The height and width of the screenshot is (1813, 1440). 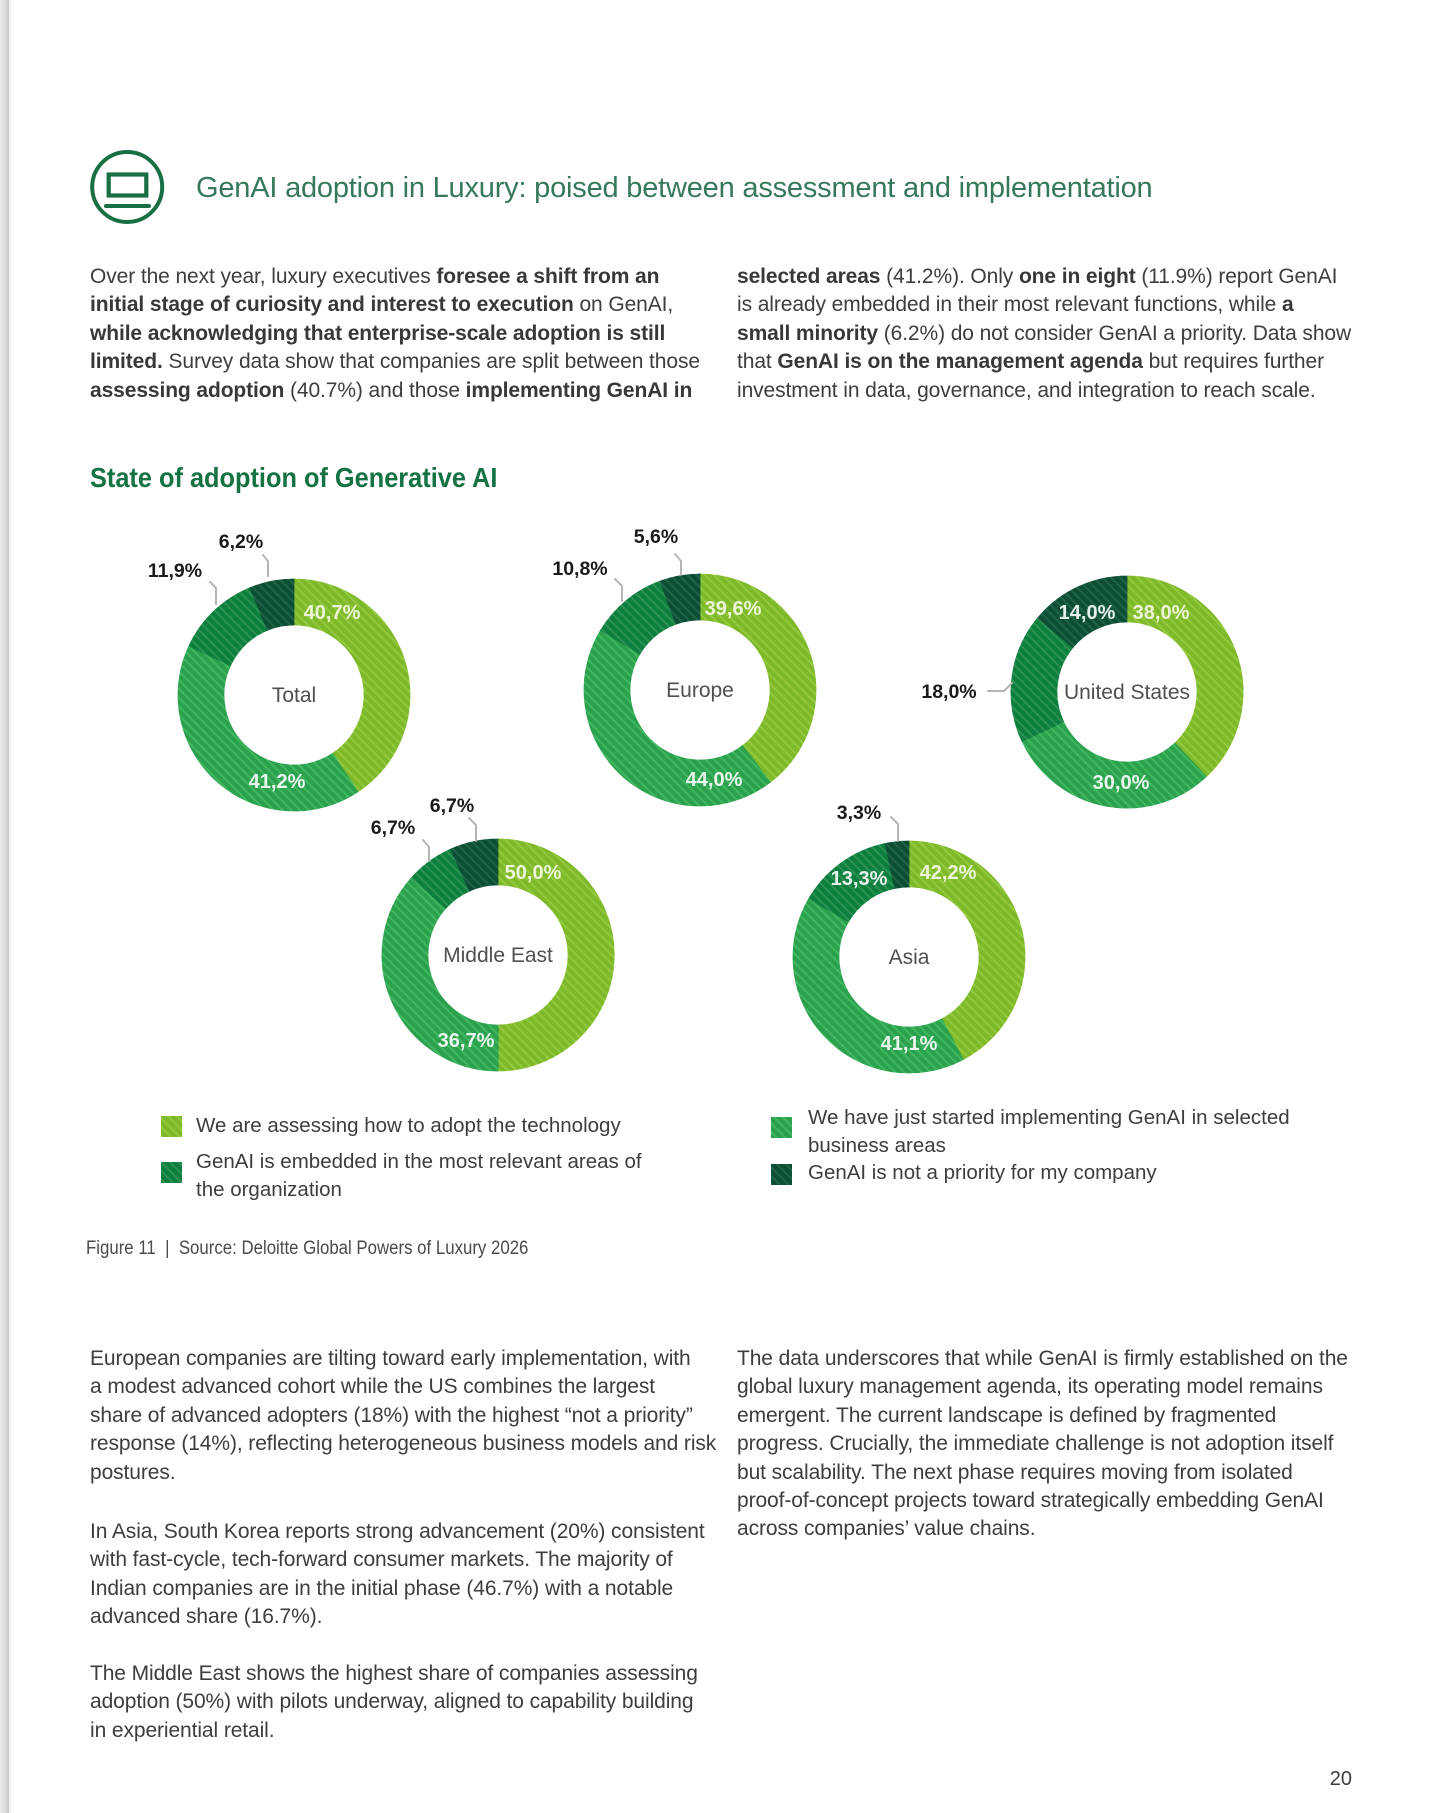 I want to click on svg-text: 10,8%, so click(x=579, y=569).